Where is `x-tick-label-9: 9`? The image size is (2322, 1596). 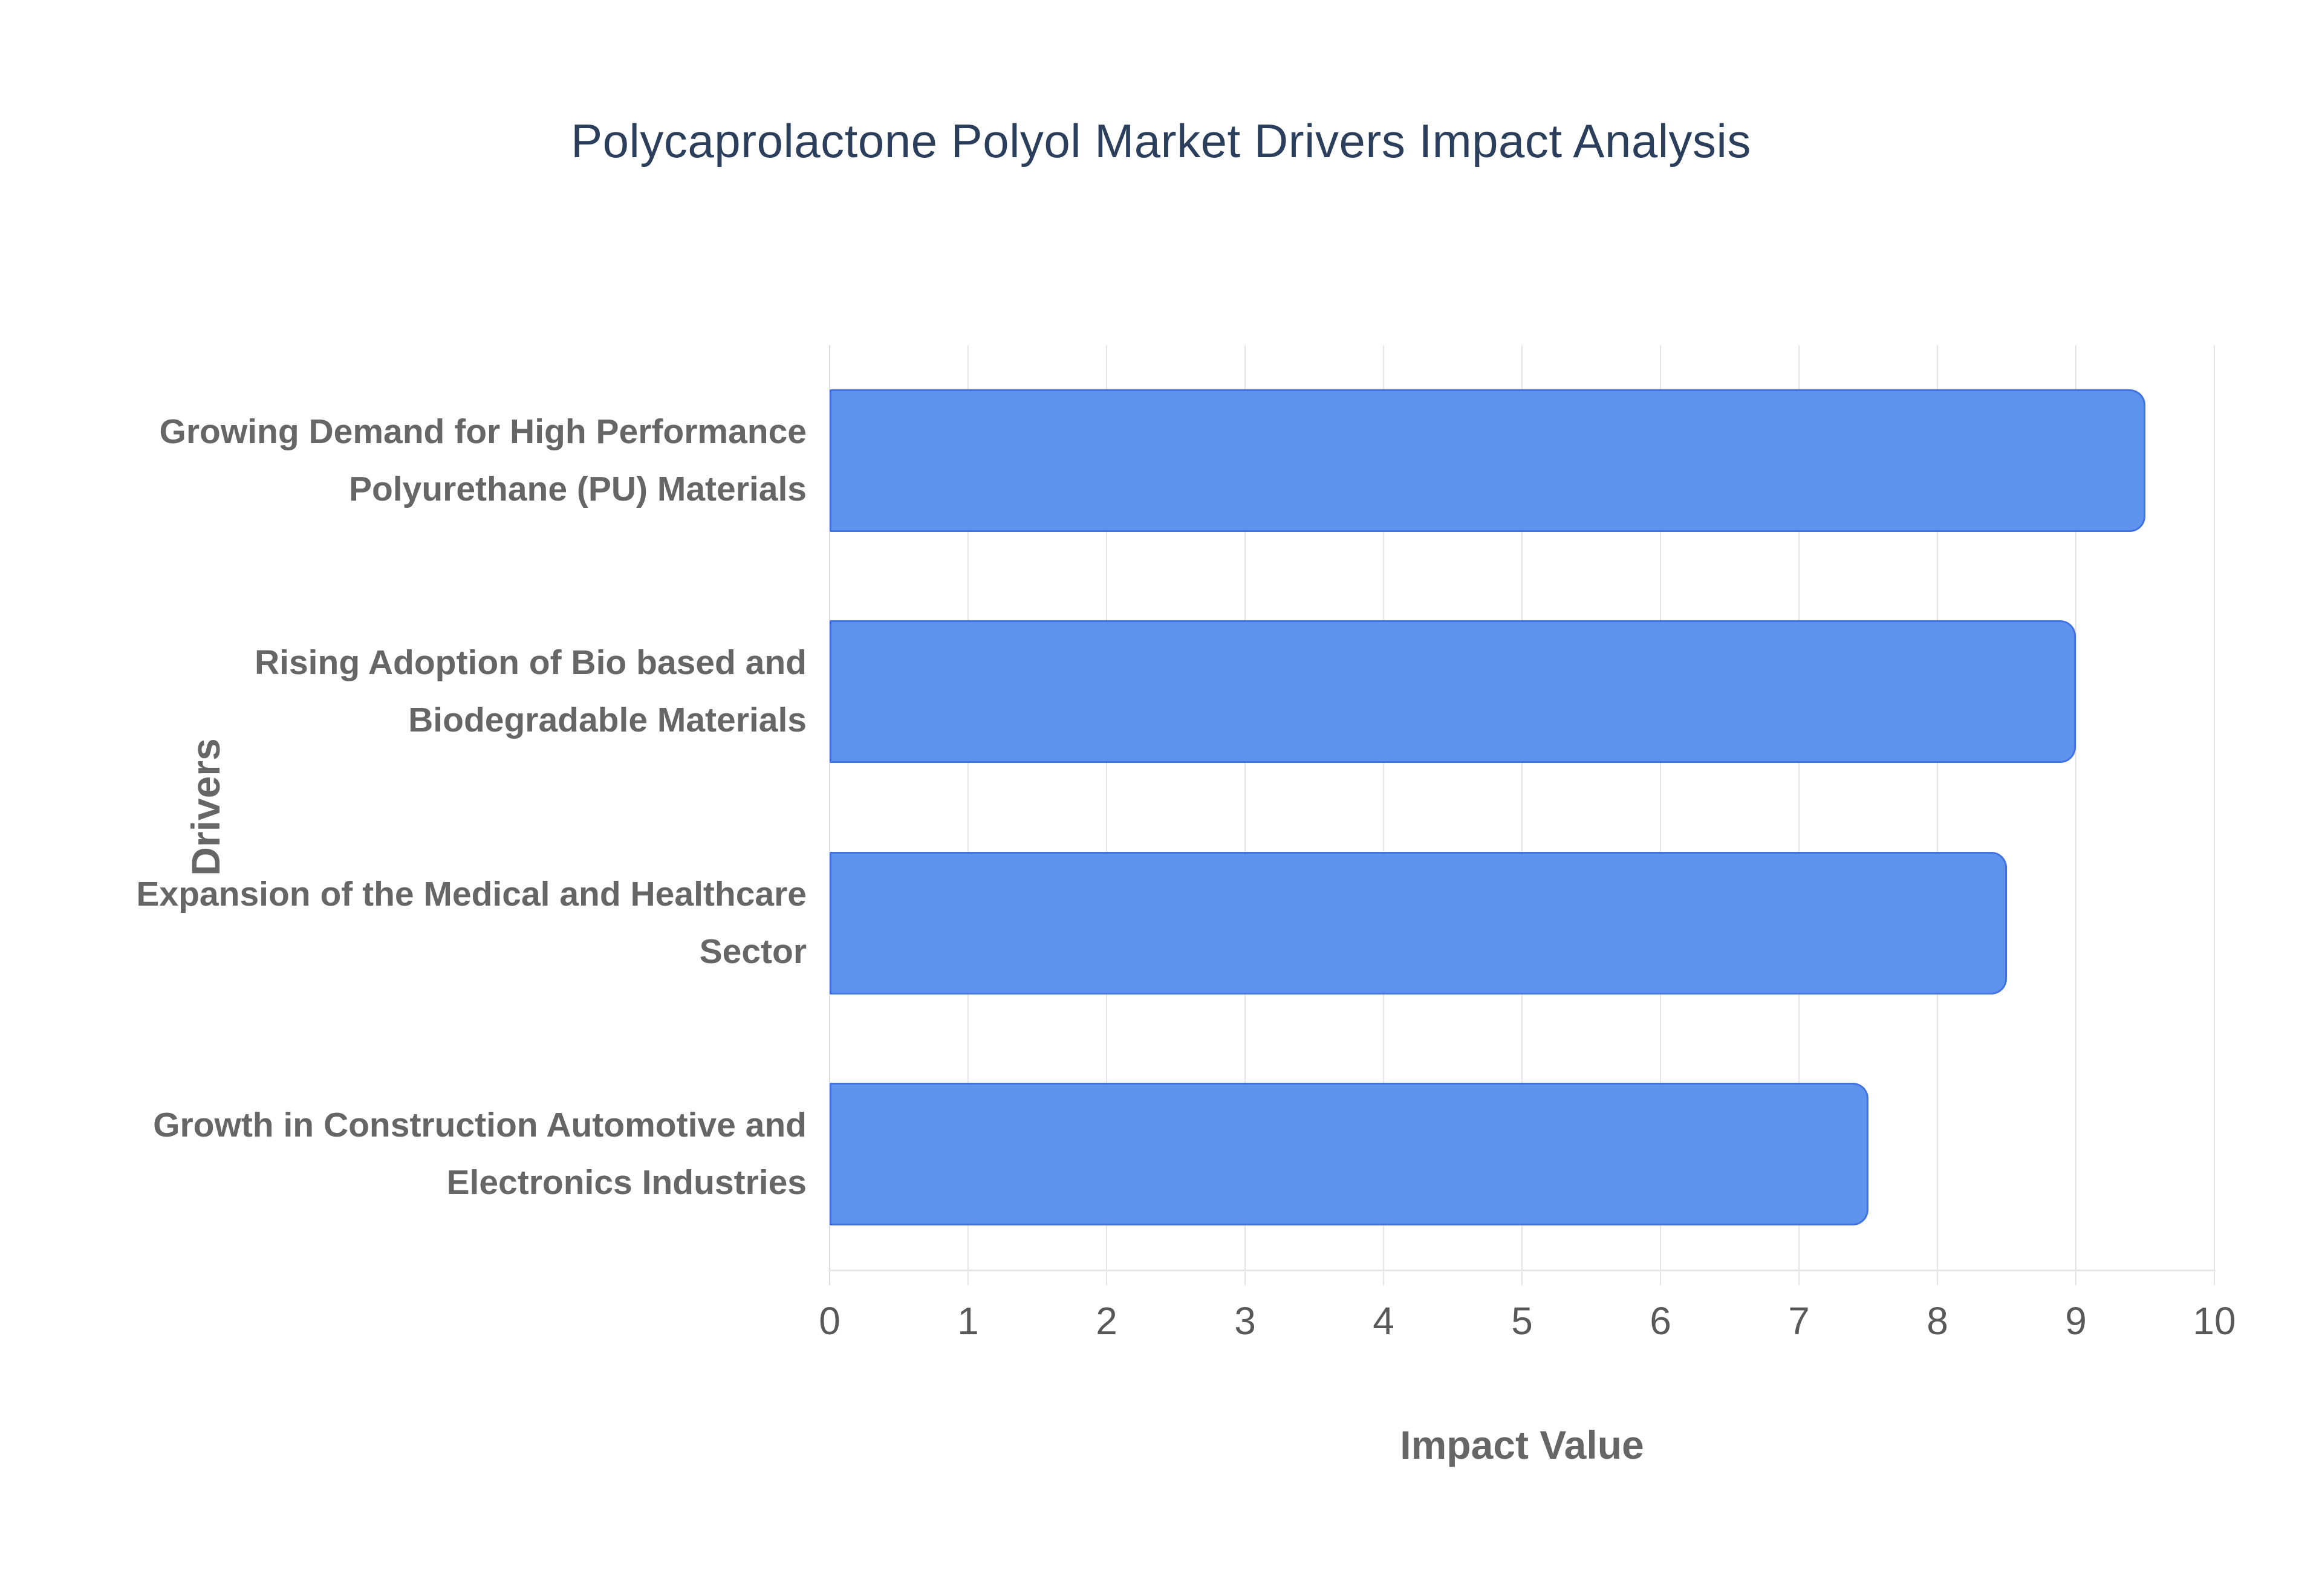 x-tick-label-9: 9 is located at coordinates (2076, 1321).